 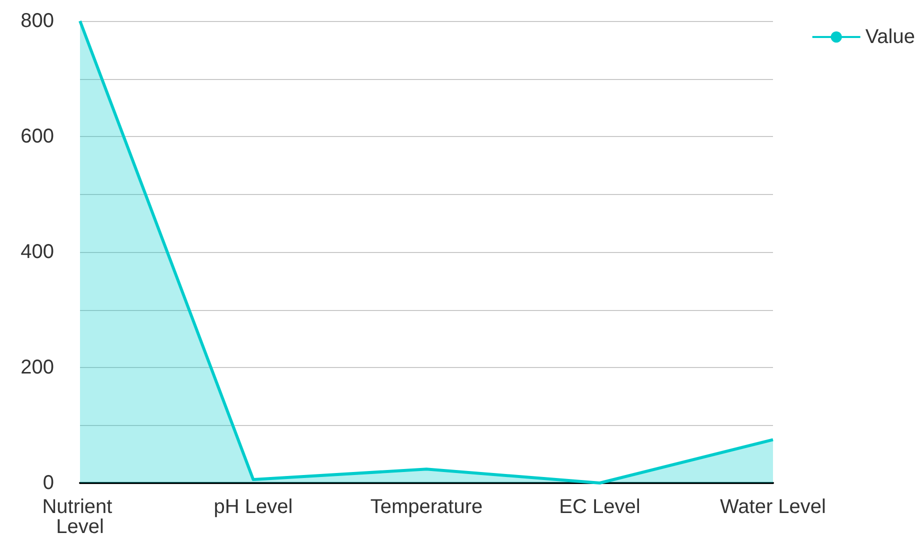 I want to click on y-tick-label: 800, so click(x=37, y=21).